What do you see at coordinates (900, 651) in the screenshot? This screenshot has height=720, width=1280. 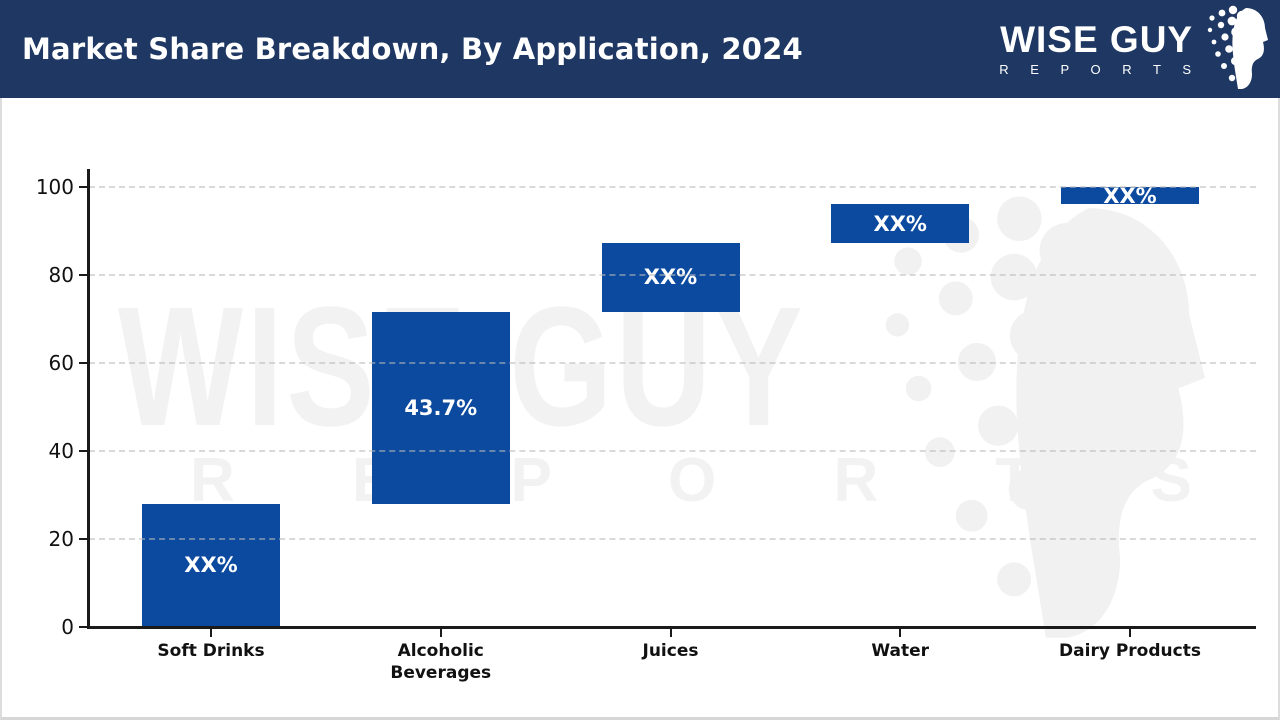 I see `x-tick-label: Water` at bounding box center [900, 651].